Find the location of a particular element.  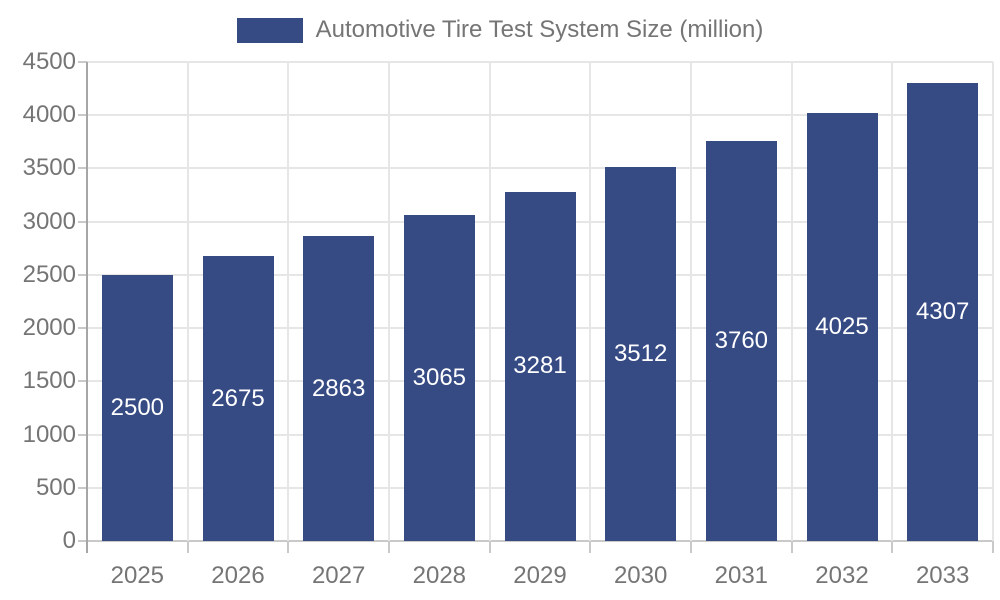

bar-2029: 3281 is located at coordinates (540, 366).